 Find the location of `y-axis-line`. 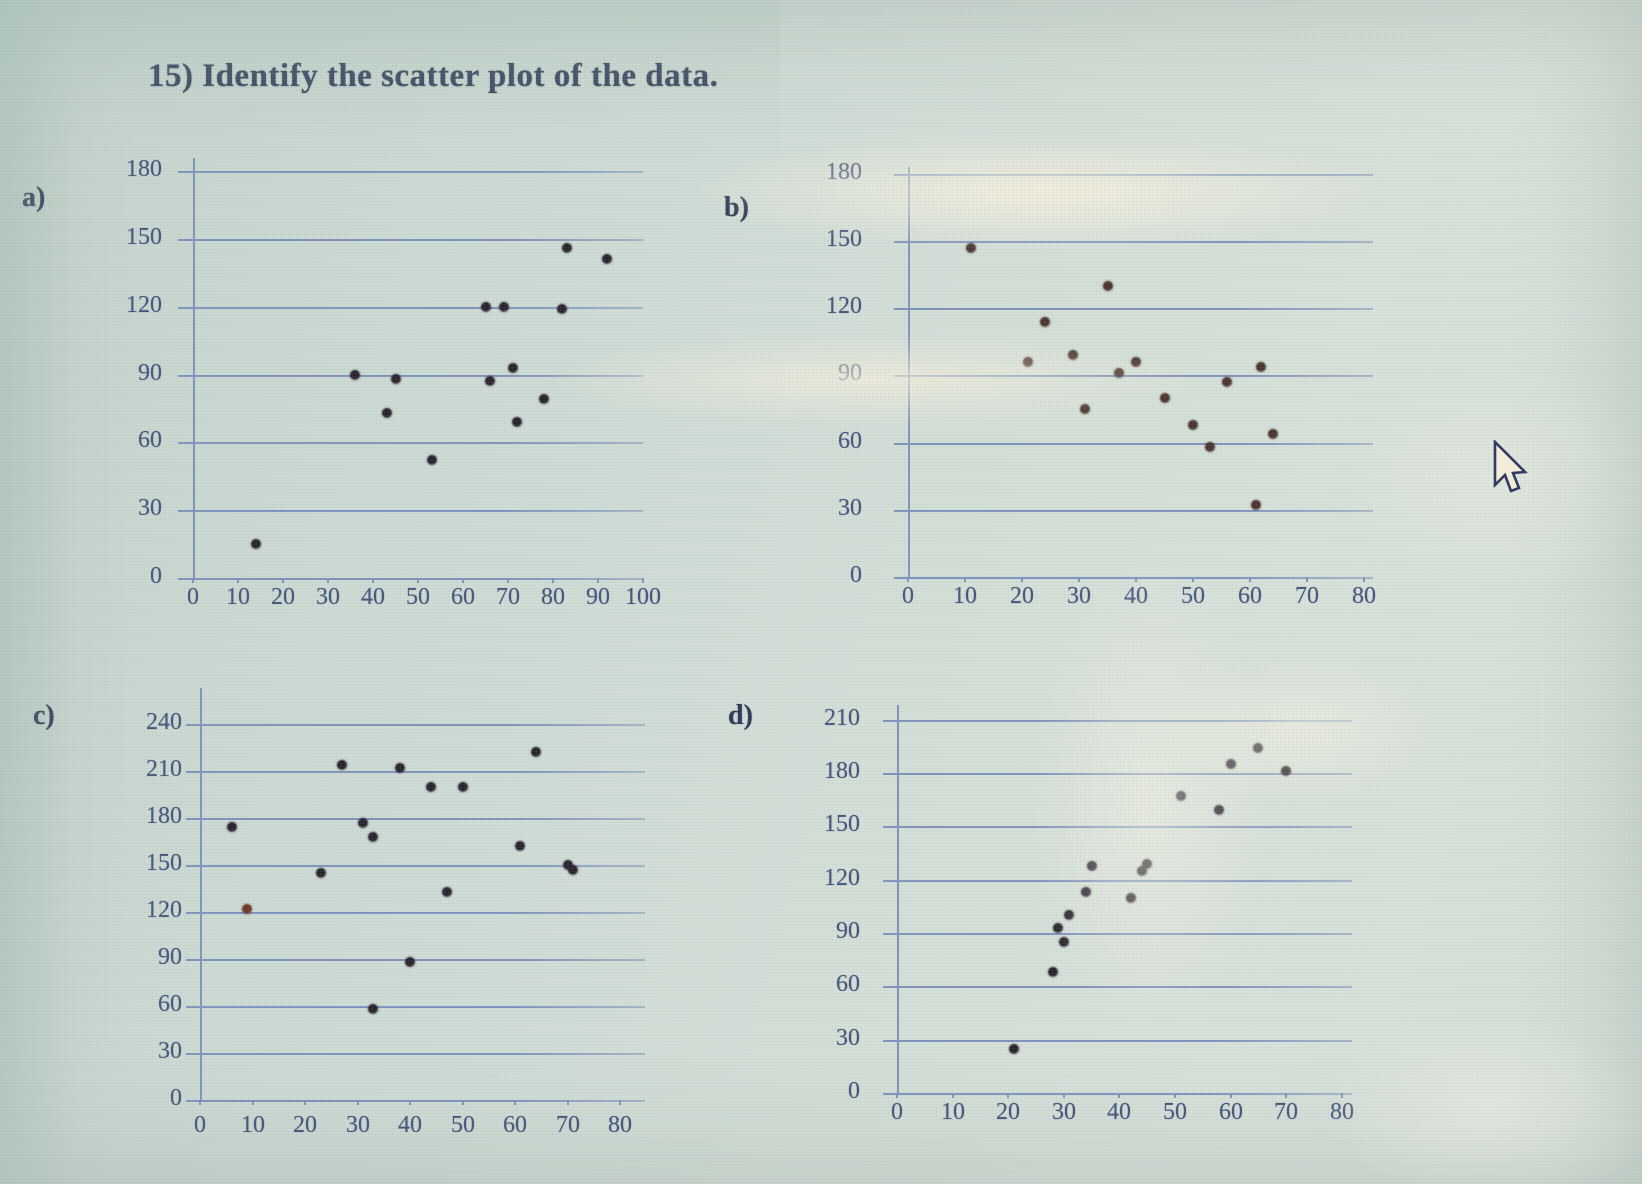

y-axis-line is located at coordinates (898, 900).